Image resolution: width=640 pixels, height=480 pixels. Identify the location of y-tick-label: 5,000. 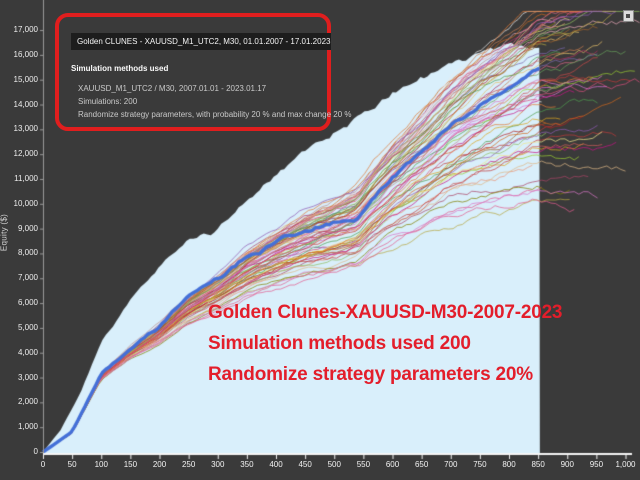
(27, 327).